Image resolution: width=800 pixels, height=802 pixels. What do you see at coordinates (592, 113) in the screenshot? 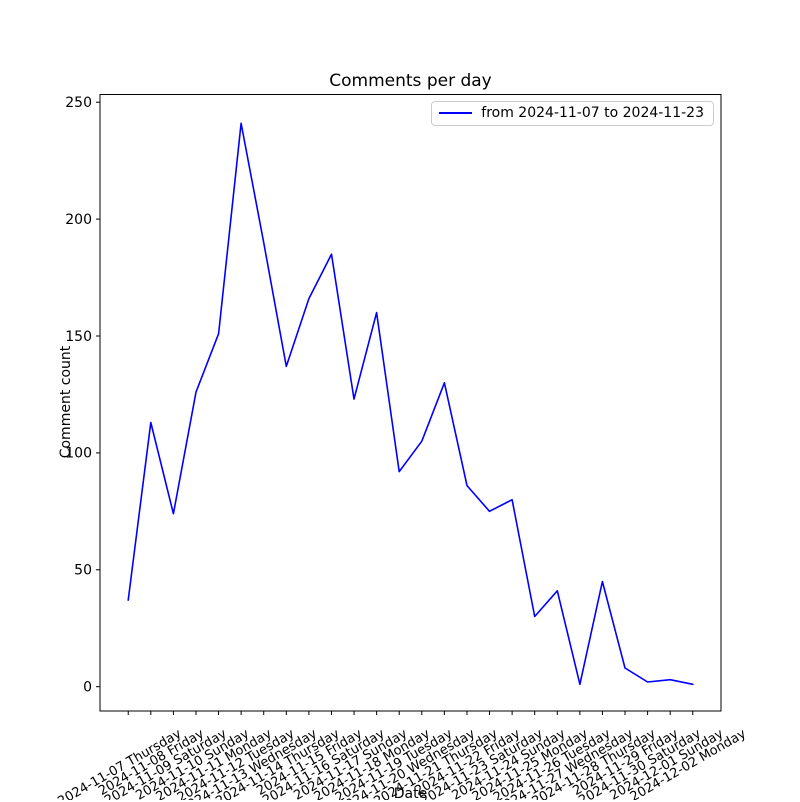
I see `legend-label: from 2024-11-07 to 2024-11-23` at bounding box center [592, 113].